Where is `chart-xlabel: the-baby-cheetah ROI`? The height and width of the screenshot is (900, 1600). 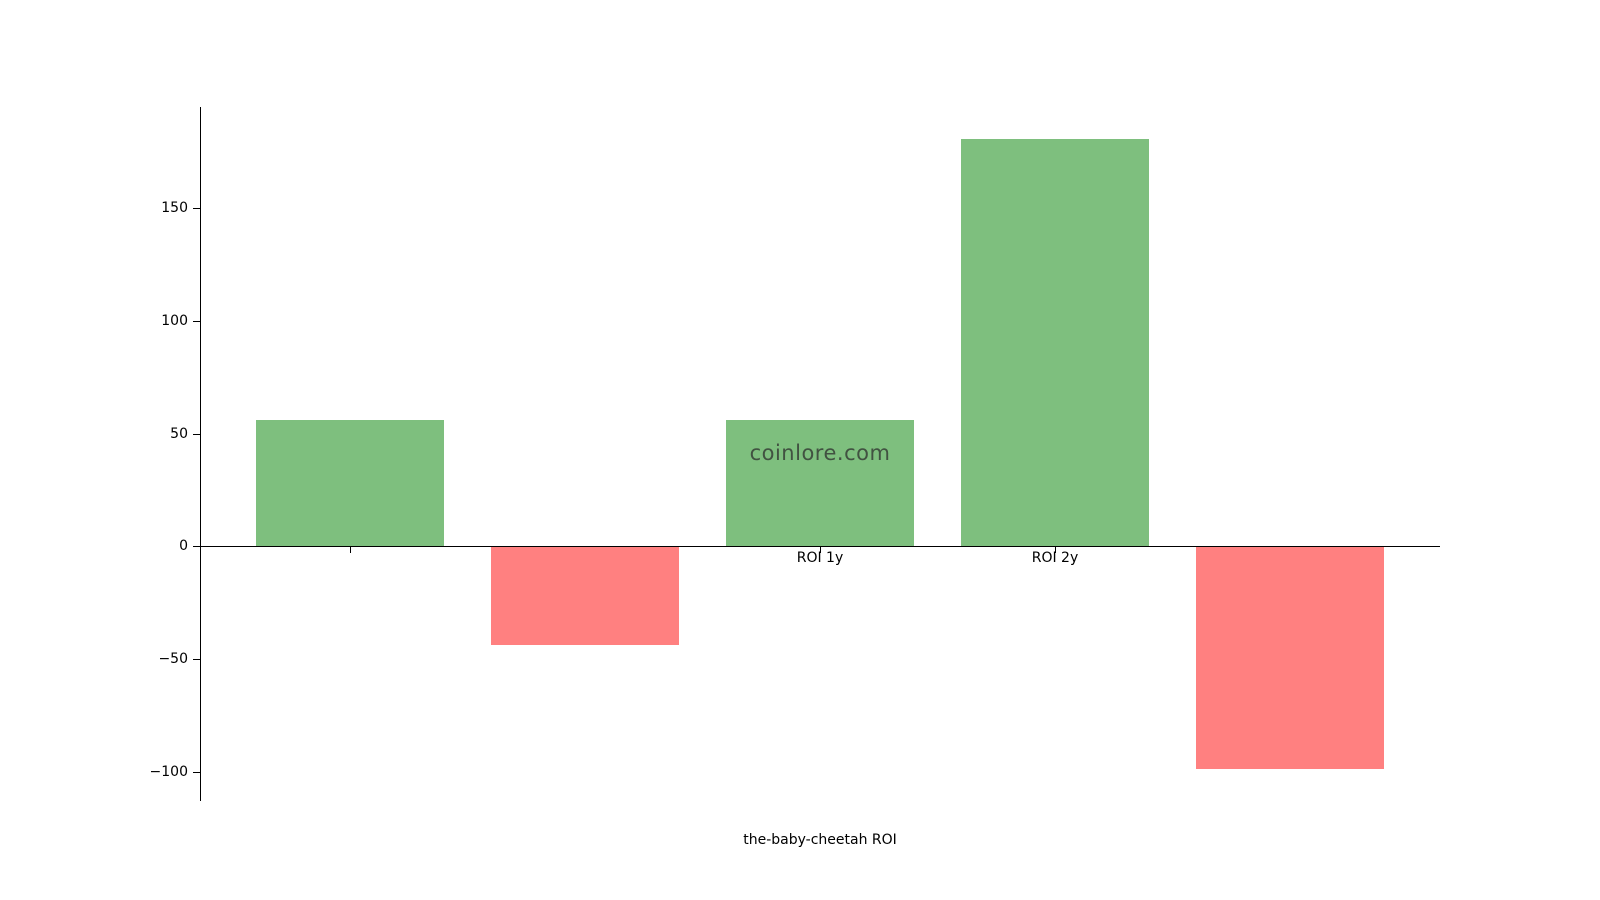
chart-xlabel: the-baby-cheetah ROI is located at coordinates (820, 840).